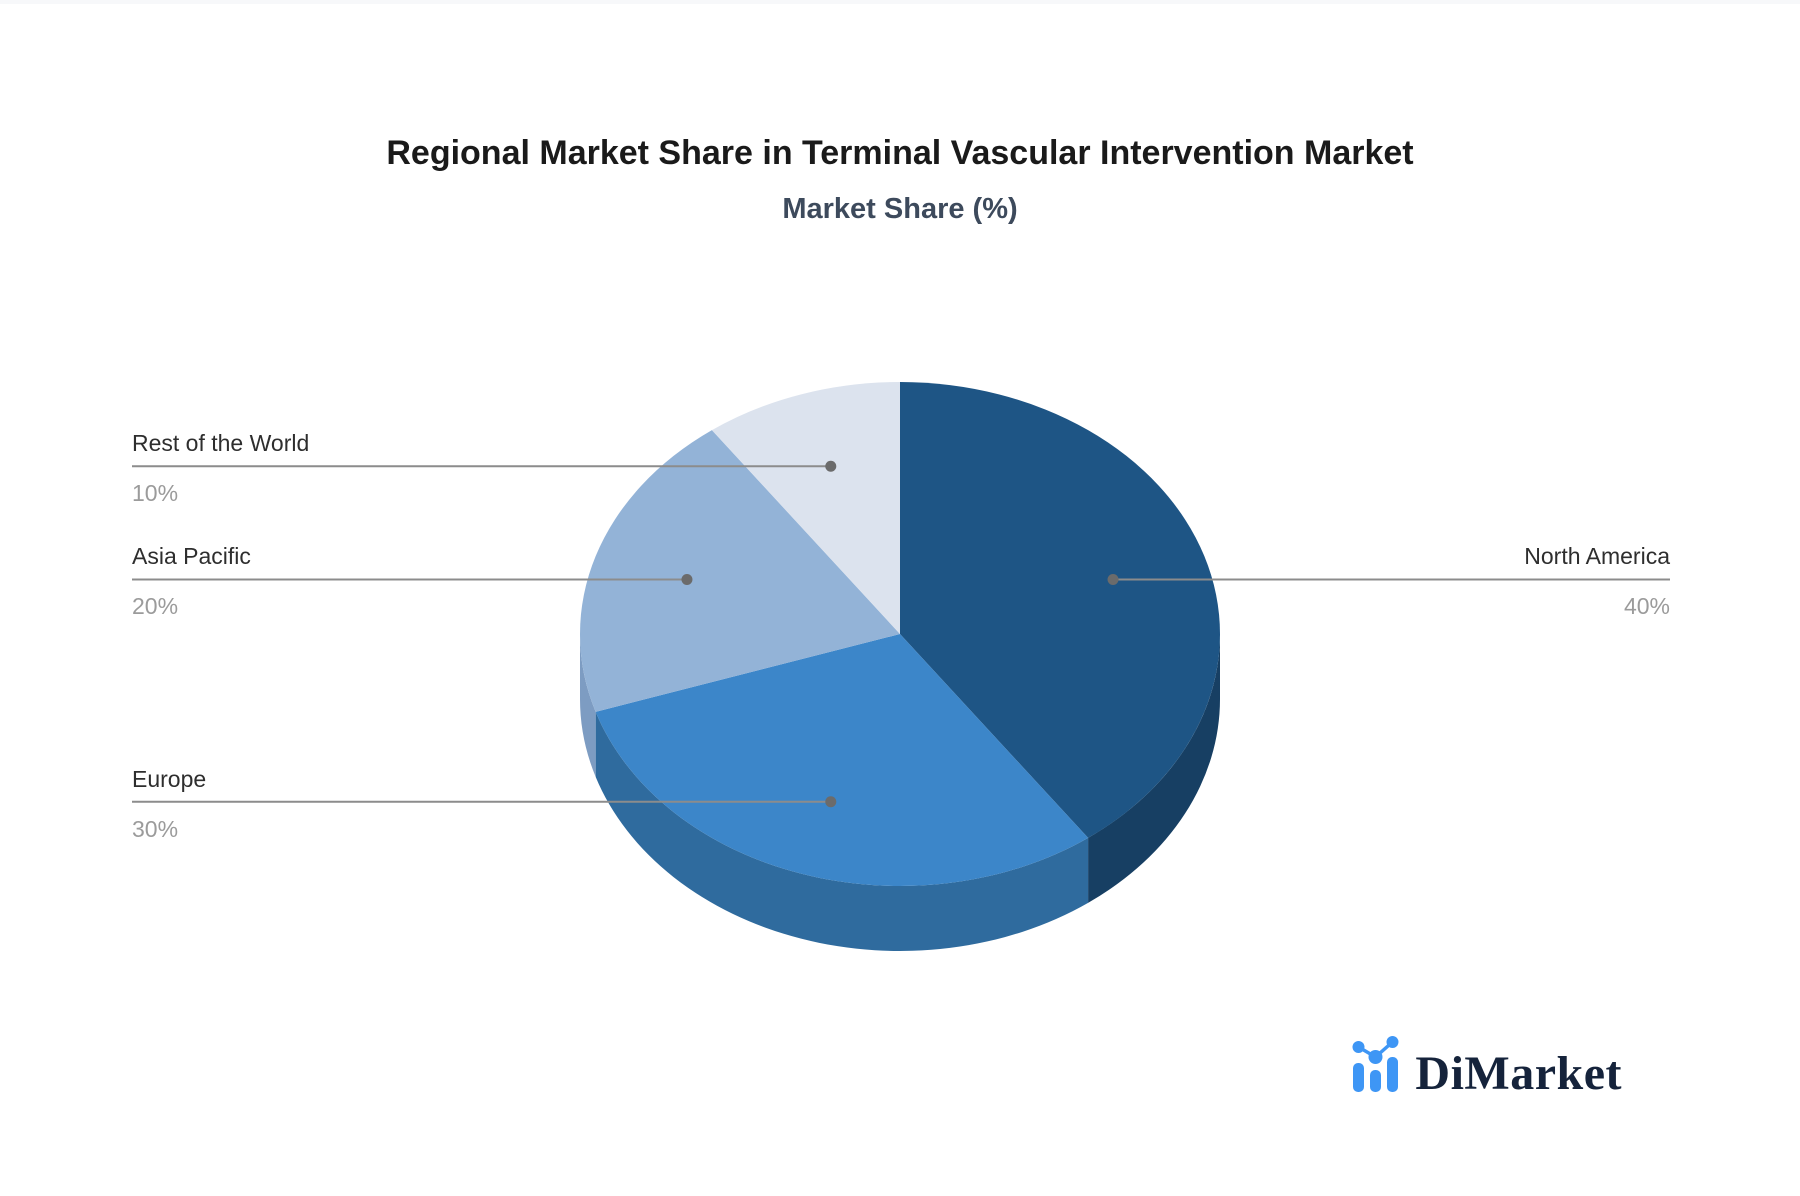 This screenshot has width=1800, height=1196. What do you see at coordinates (1154, 768) in the screenshot?
I see `pie-slice-side-north-america` at bounding box center [1154, 768].